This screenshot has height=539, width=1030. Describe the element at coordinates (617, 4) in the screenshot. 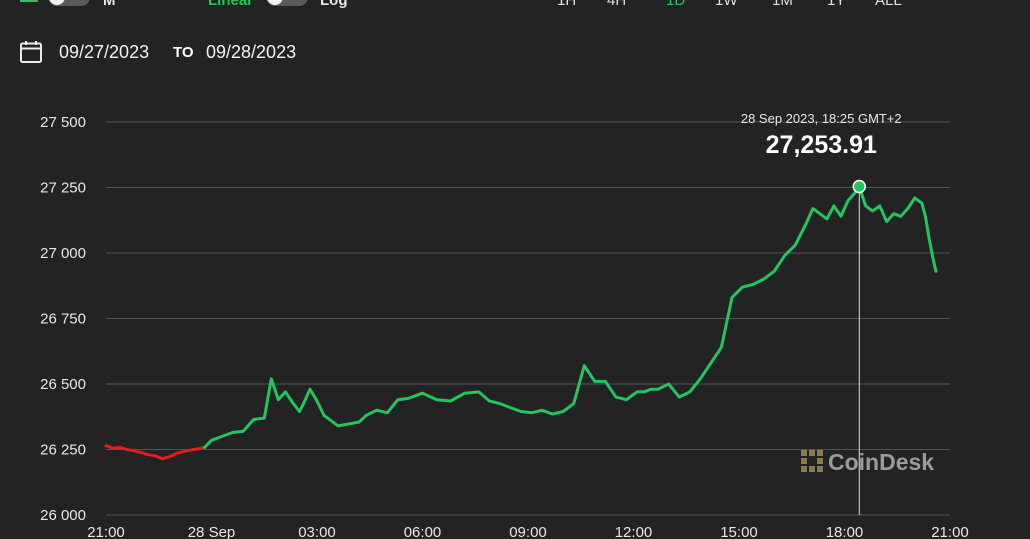

I see `range-4h-button: 4H` at that location.